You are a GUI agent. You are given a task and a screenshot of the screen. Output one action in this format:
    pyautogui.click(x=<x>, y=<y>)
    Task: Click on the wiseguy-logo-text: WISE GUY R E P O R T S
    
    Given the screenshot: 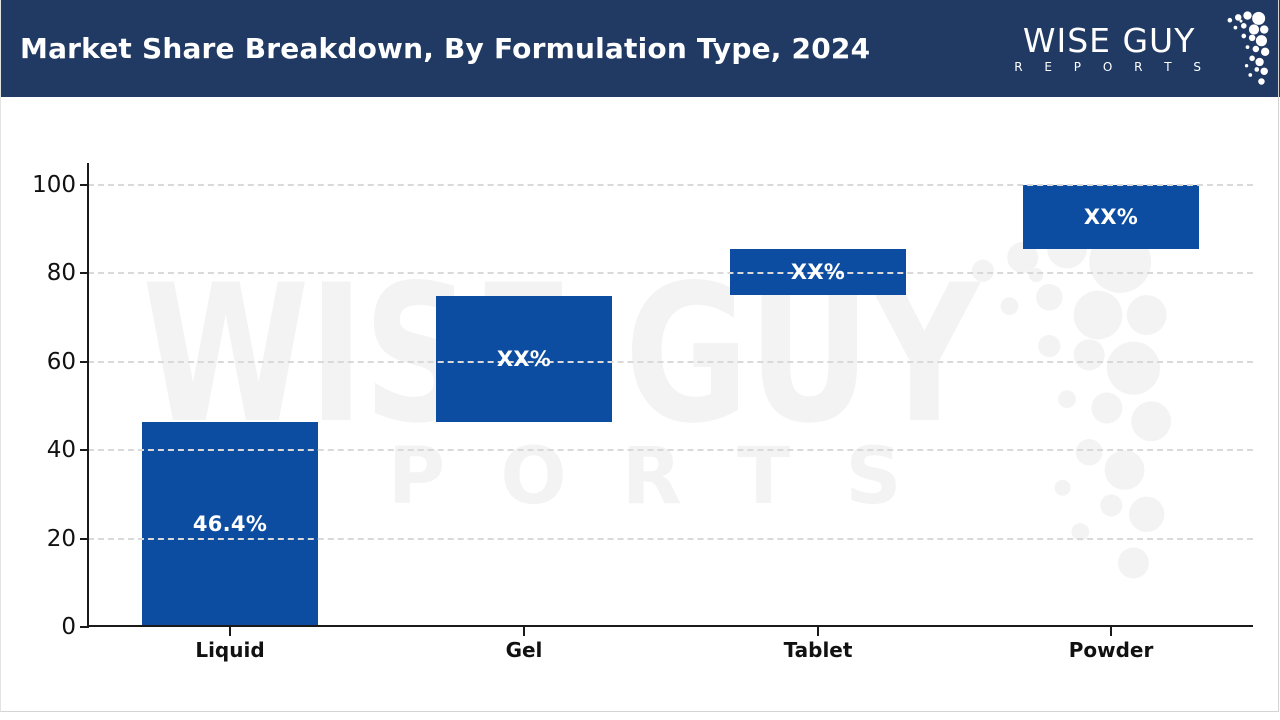 What is the action you would take?
    pyautogui.click(x=1109, y=49)
    